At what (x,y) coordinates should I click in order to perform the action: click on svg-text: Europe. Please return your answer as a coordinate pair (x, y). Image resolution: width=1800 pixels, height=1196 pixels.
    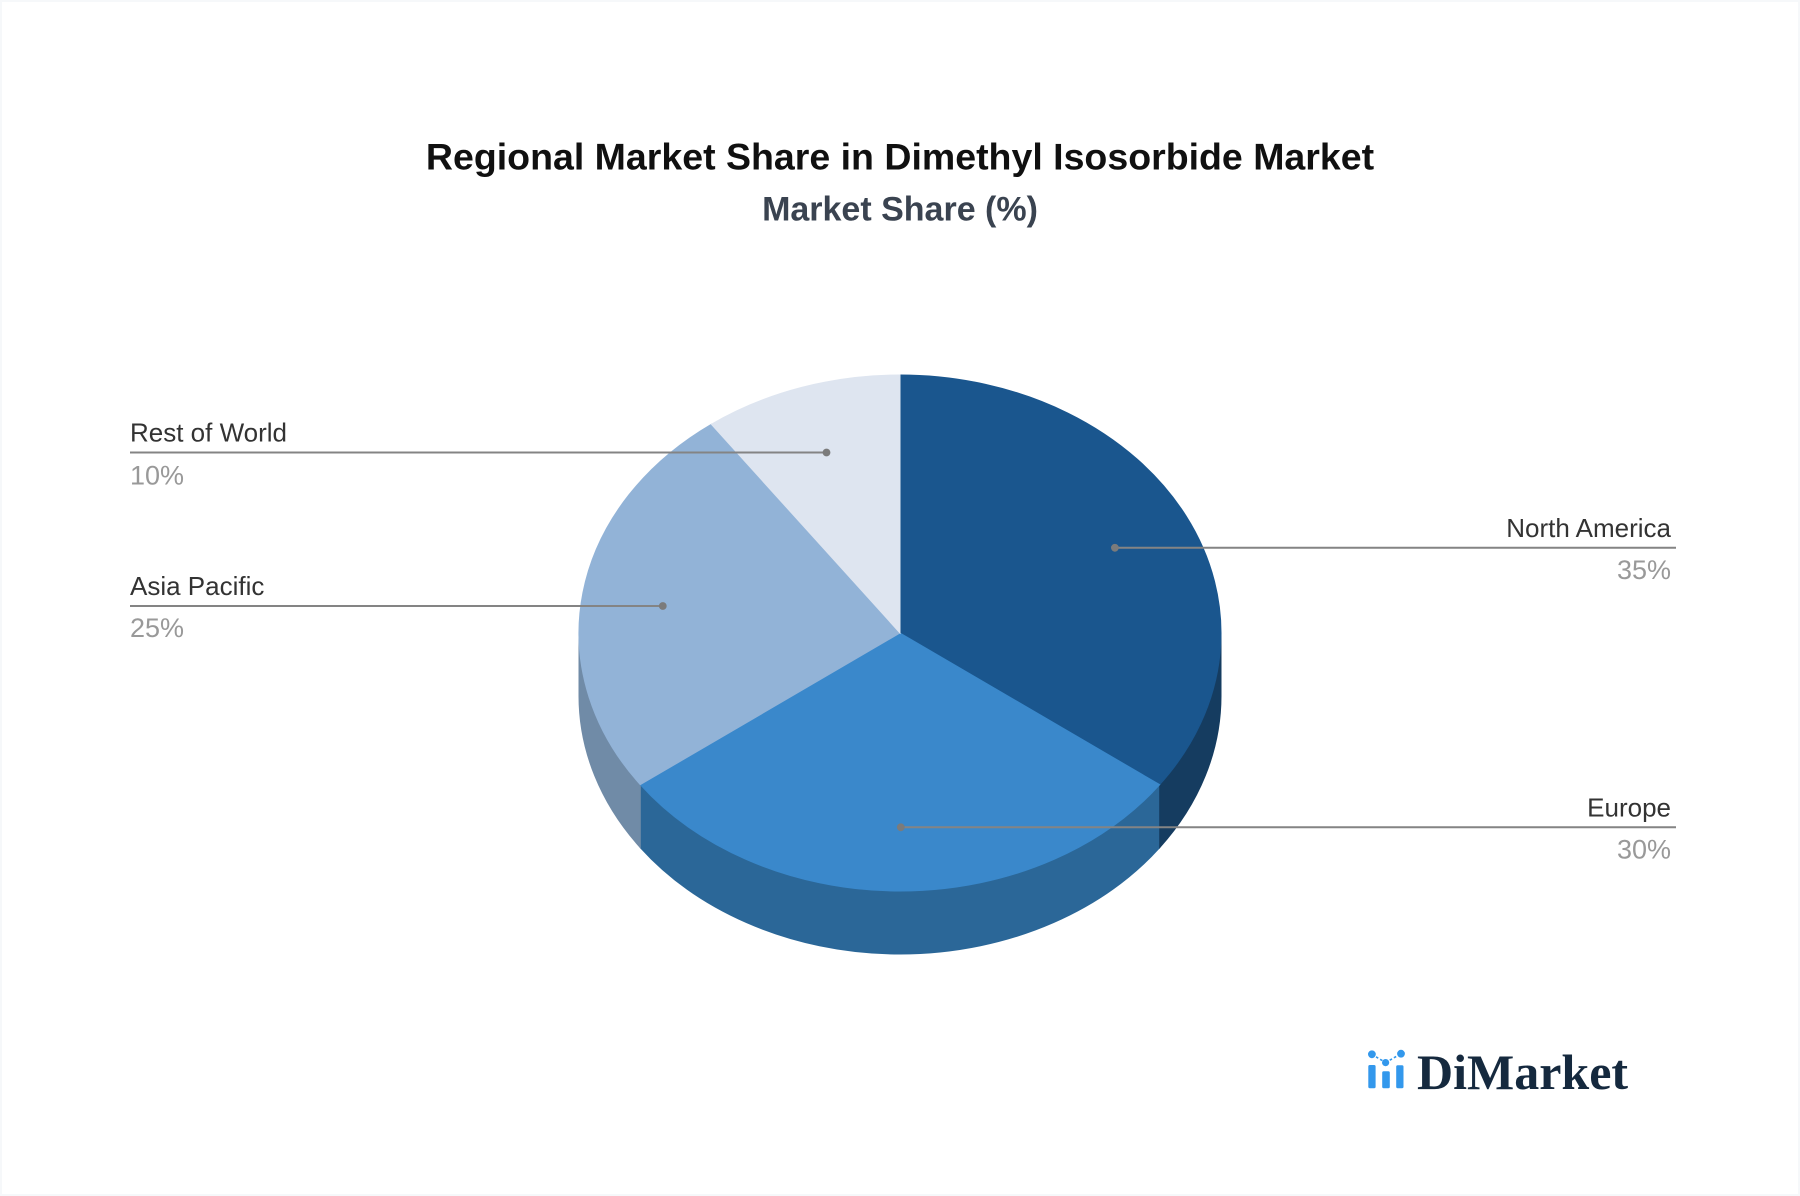
    Looking at the image, I should click on (1629, 807).